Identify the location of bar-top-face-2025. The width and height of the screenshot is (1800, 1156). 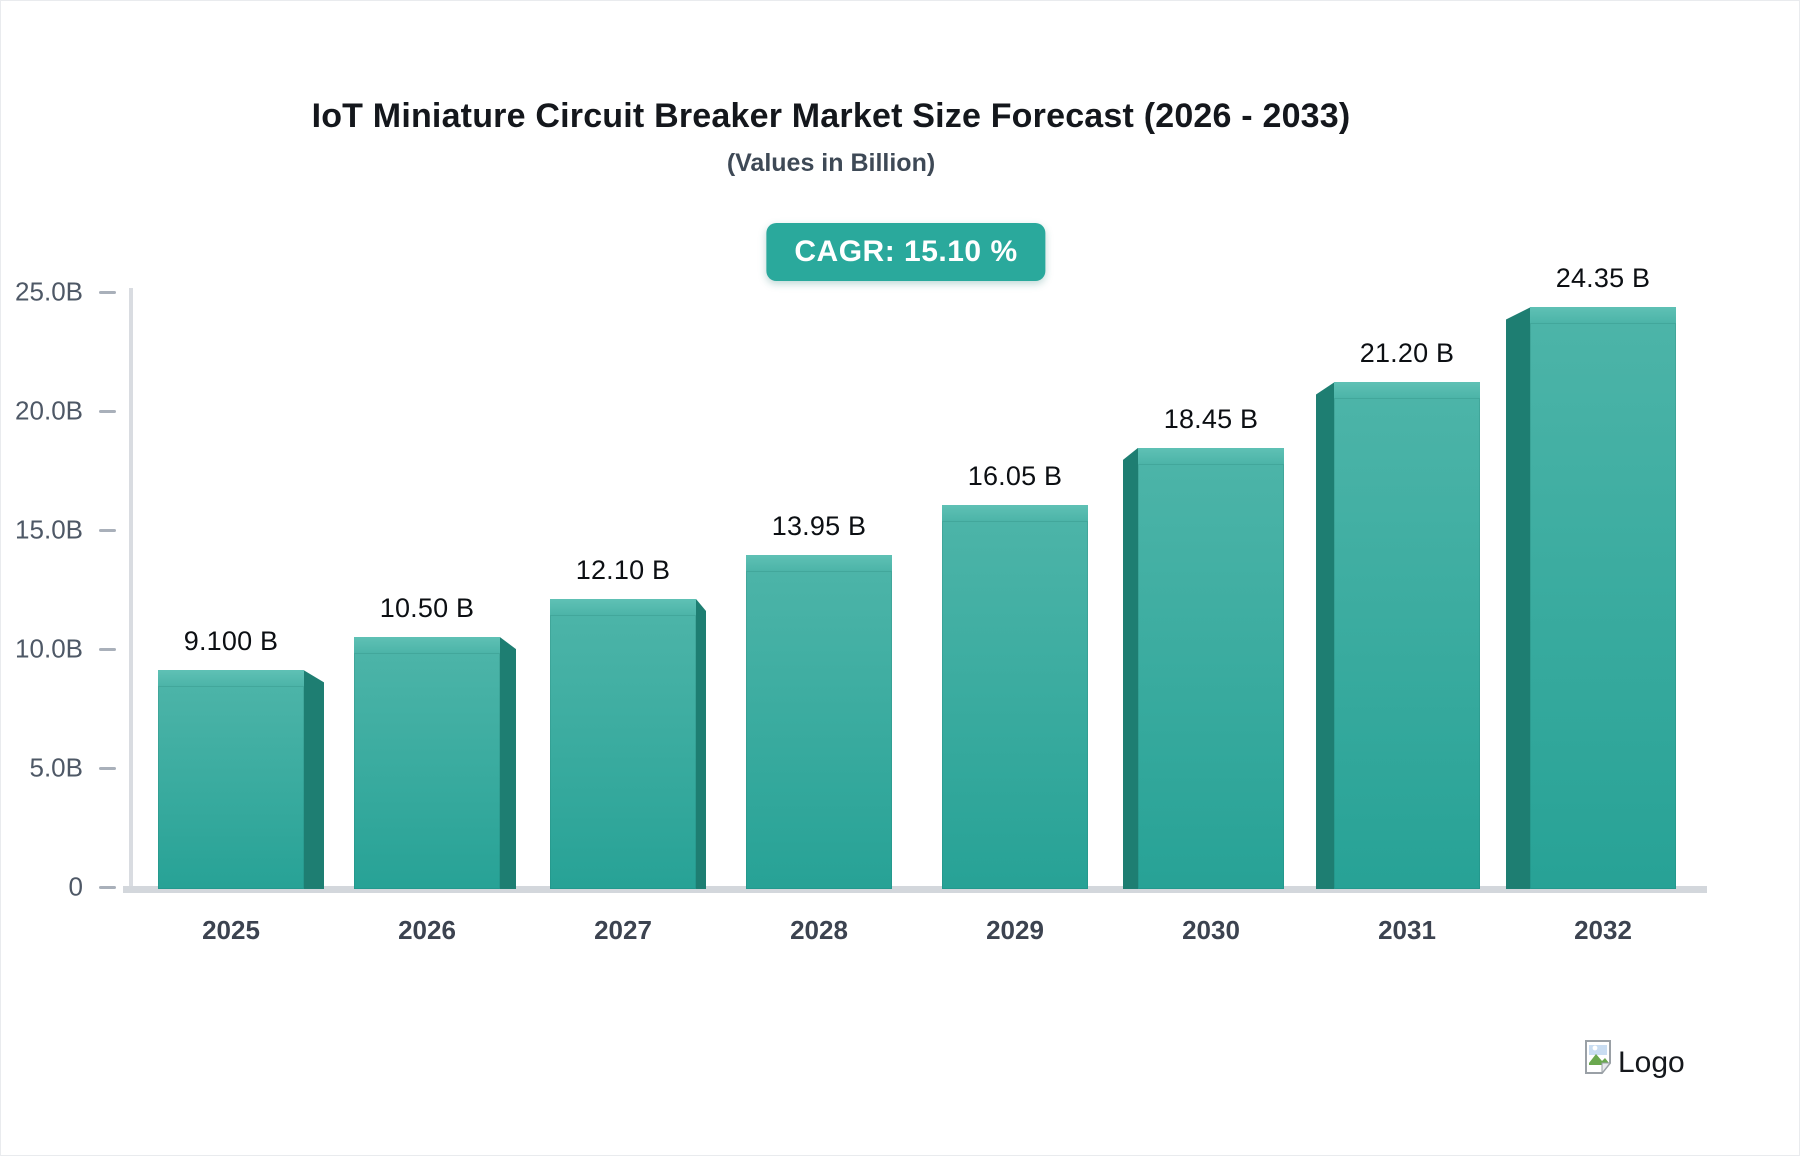
(231, 678).